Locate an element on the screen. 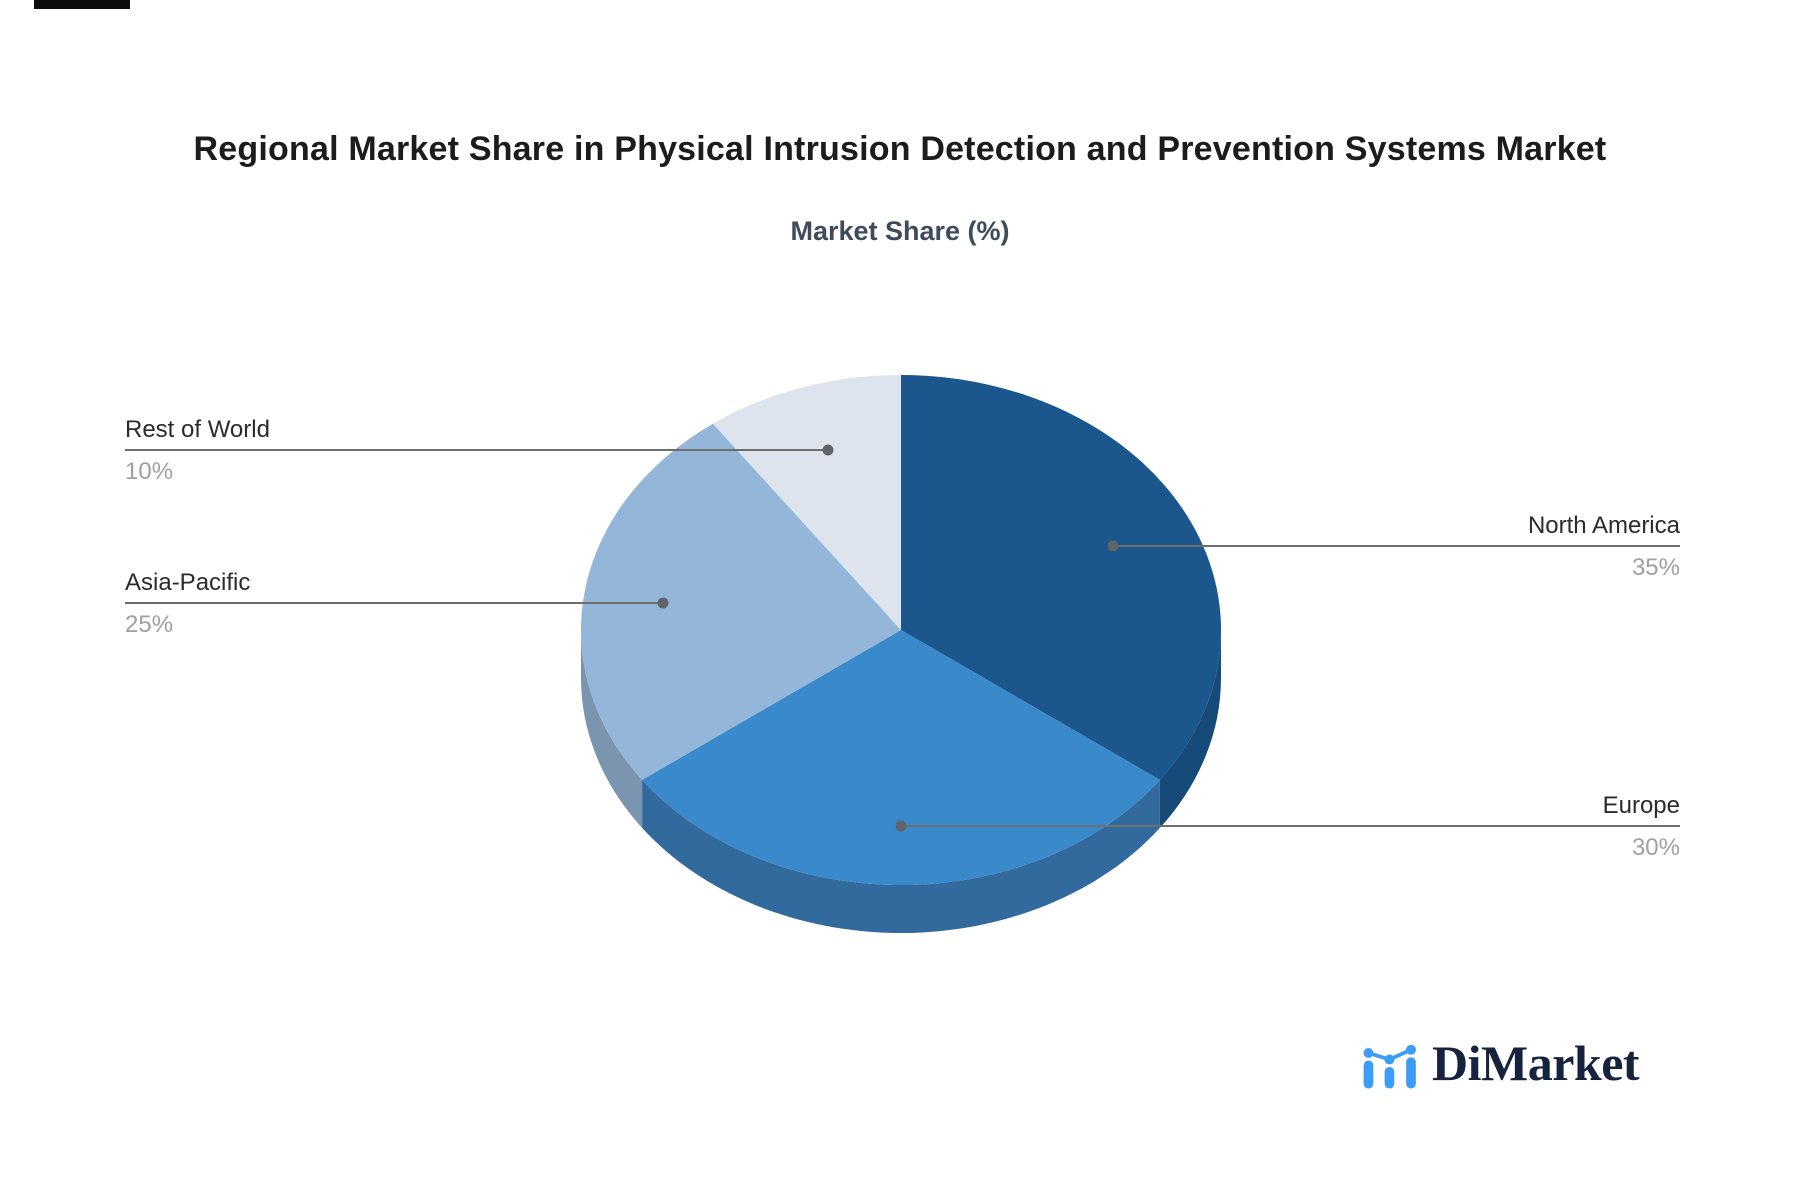 The image size is (1800, 1196). slice-label-rest-of-world: Rest of World is located at coordinates (197, 429).